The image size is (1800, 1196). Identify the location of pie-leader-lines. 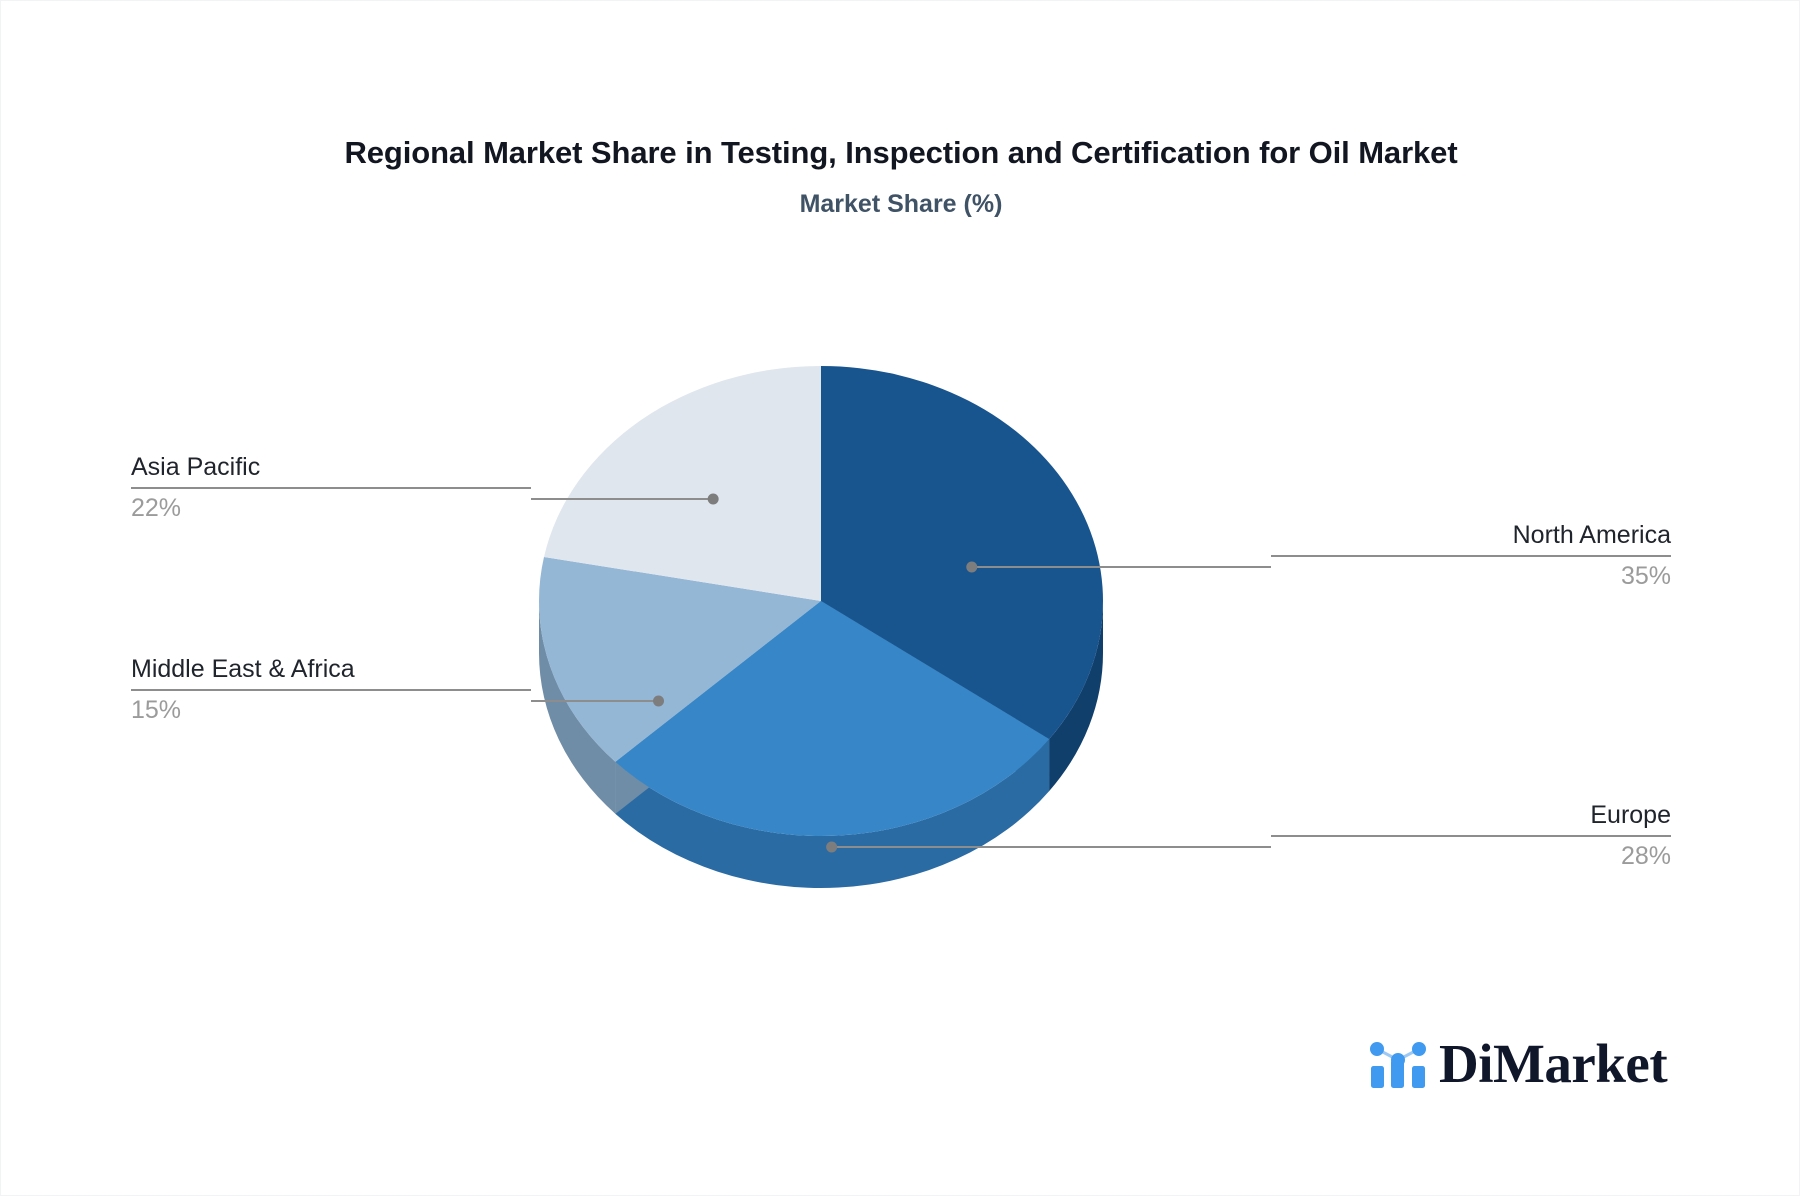
(901, 673).